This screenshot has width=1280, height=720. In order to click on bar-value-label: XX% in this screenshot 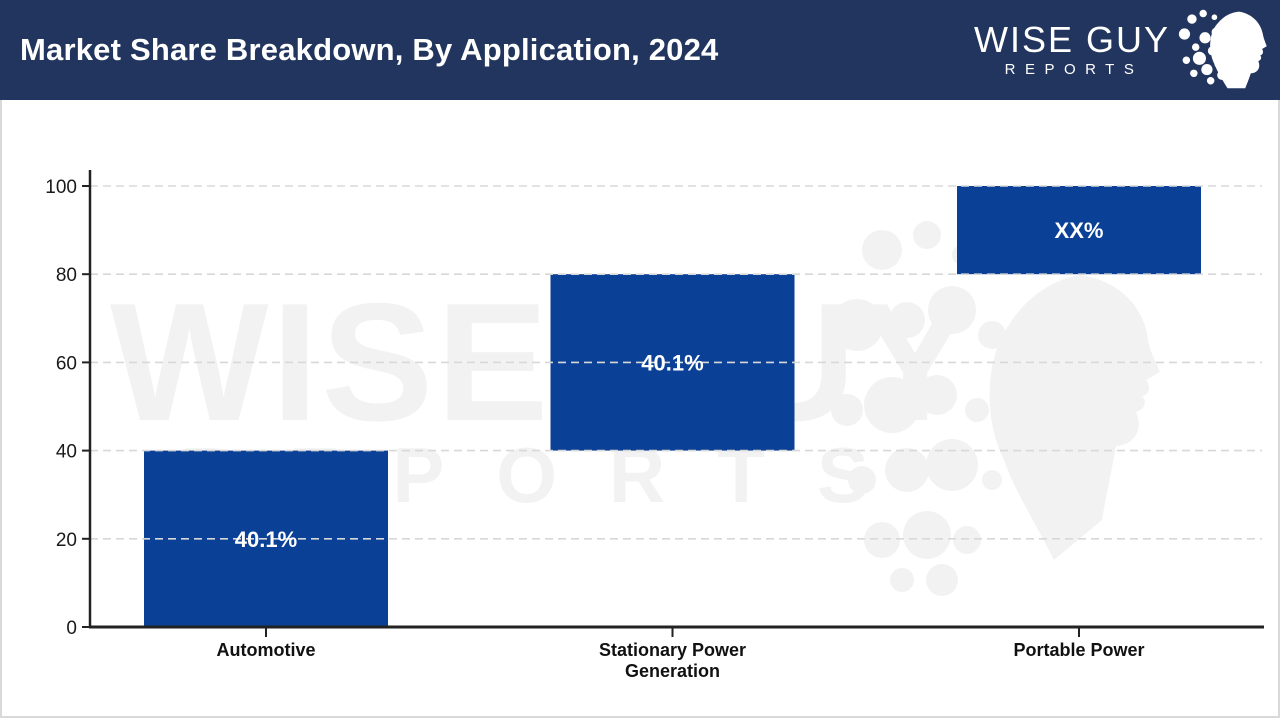, I will do `click(1079, 230)`.